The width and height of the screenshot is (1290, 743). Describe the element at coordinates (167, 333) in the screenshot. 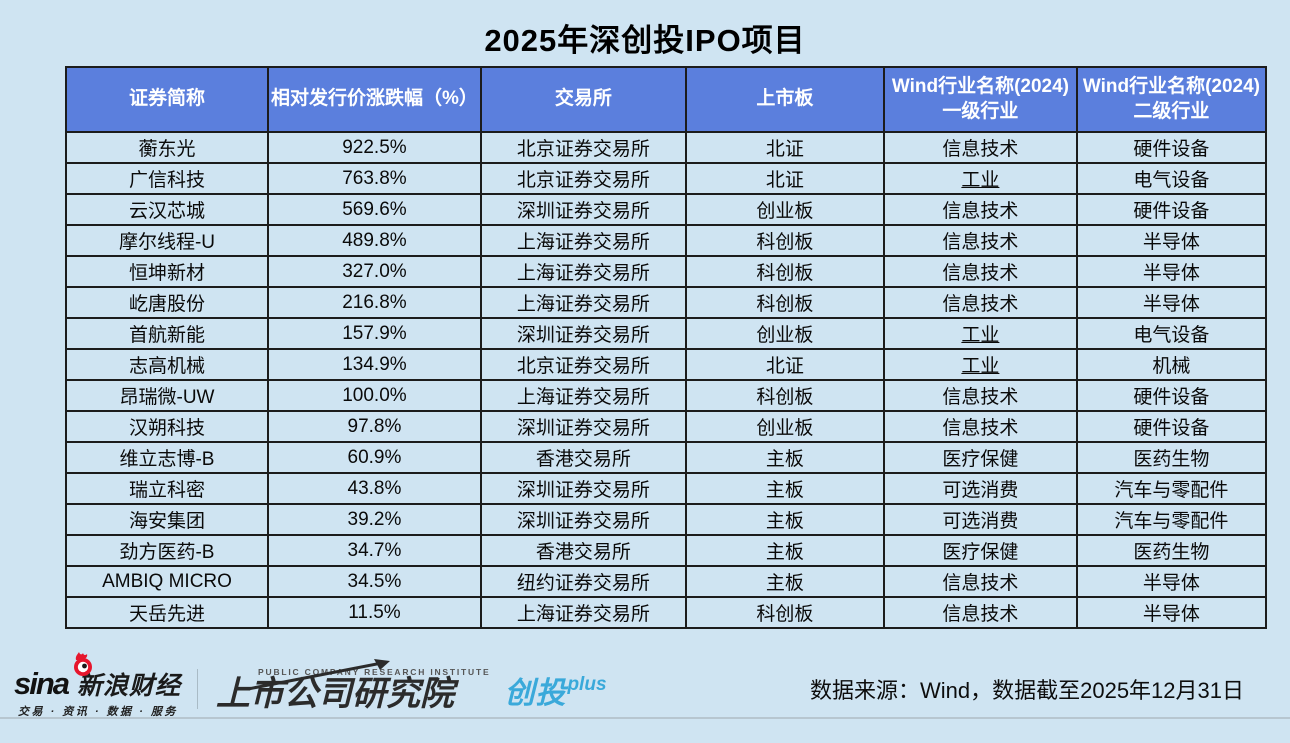

I see `table-cell: 首航新能` at that location.